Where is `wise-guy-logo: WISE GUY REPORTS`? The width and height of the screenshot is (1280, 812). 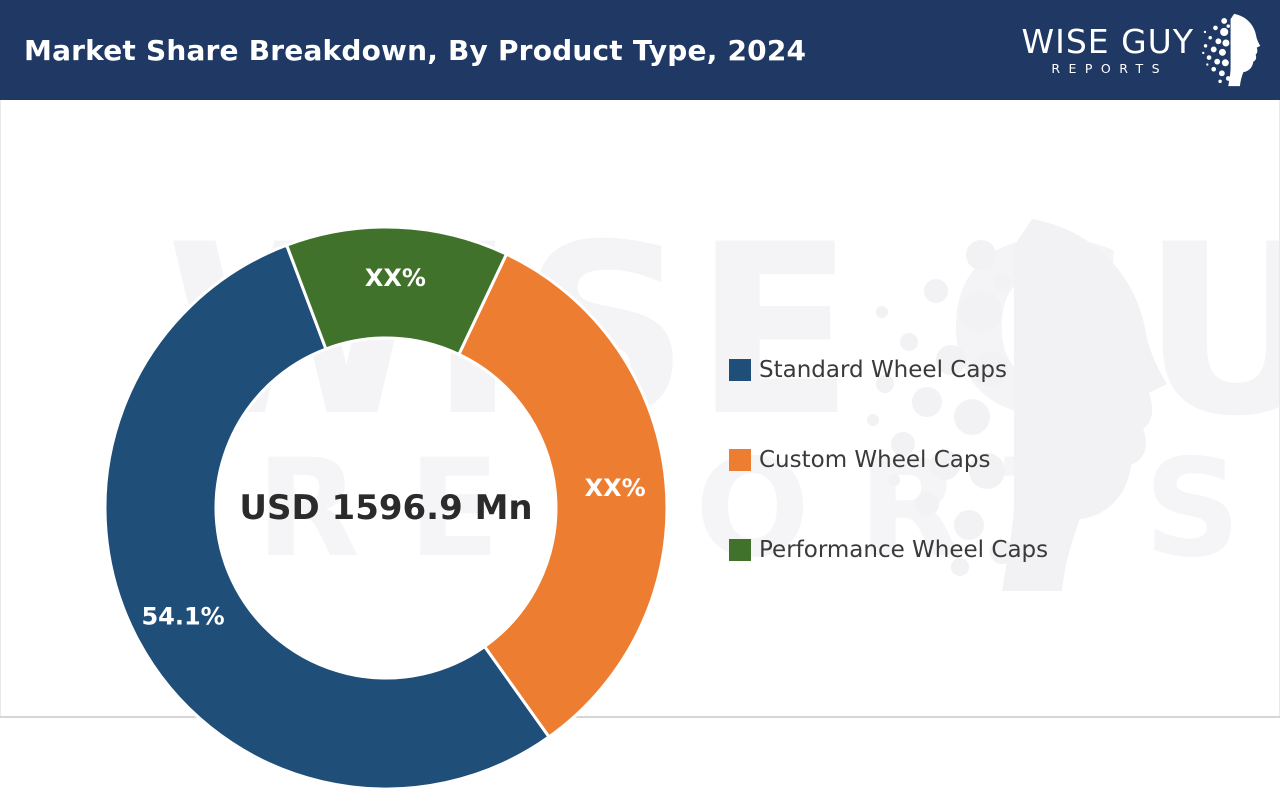
wise-guy-logo: WISE GUY REPORTS is located at coordinates (1141, 50).